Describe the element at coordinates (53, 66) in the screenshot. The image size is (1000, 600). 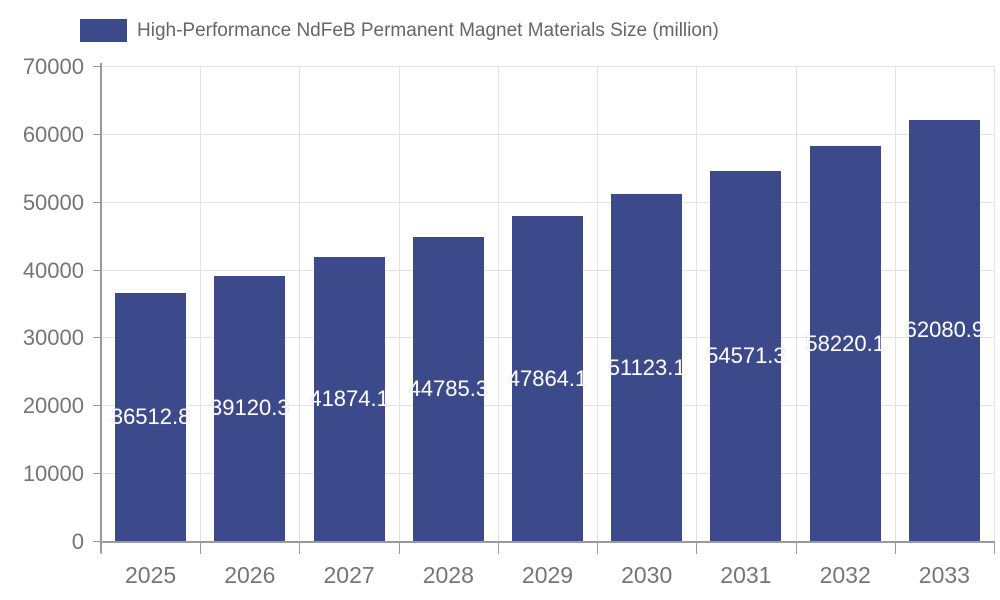
I see `y-axis-tick-label: 70000` at that location.